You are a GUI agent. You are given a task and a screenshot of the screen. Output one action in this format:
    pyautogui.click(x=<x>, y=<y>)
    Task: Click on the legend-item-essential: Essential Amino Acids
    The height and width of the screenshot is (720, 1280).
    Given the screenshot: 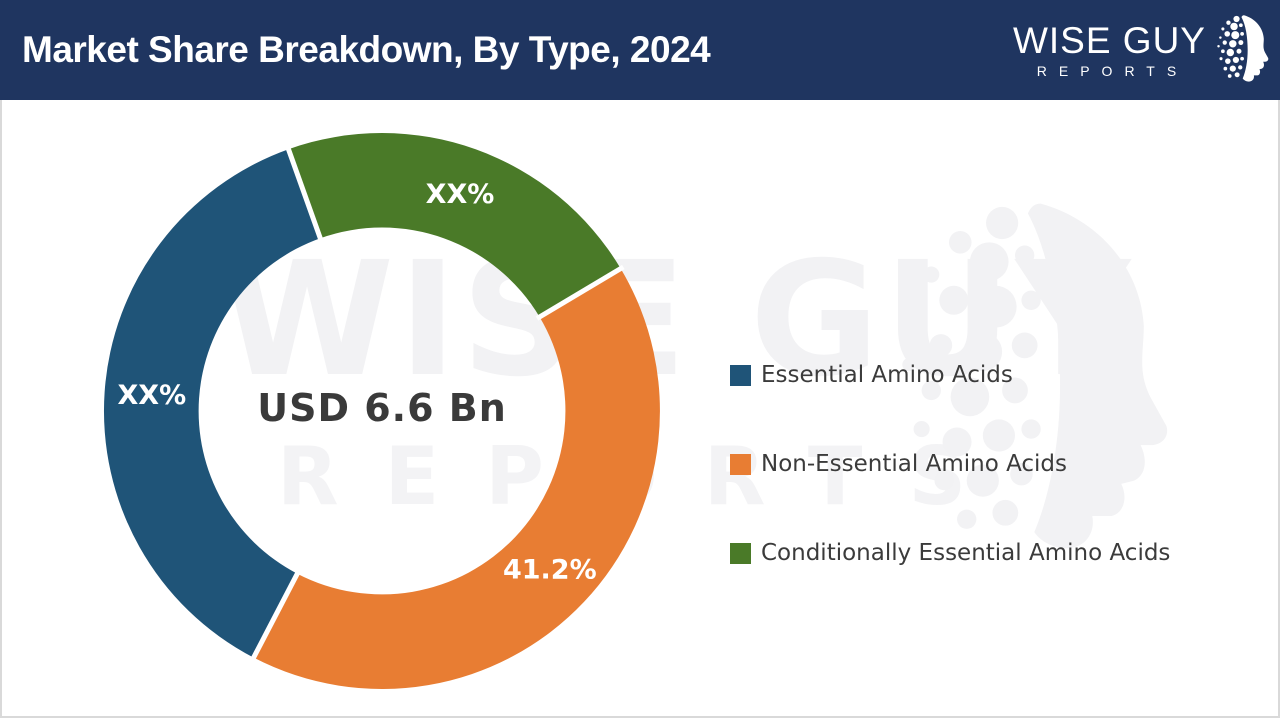 What is the action you would take?
    pyautogui.click(x=950, y=375)
    